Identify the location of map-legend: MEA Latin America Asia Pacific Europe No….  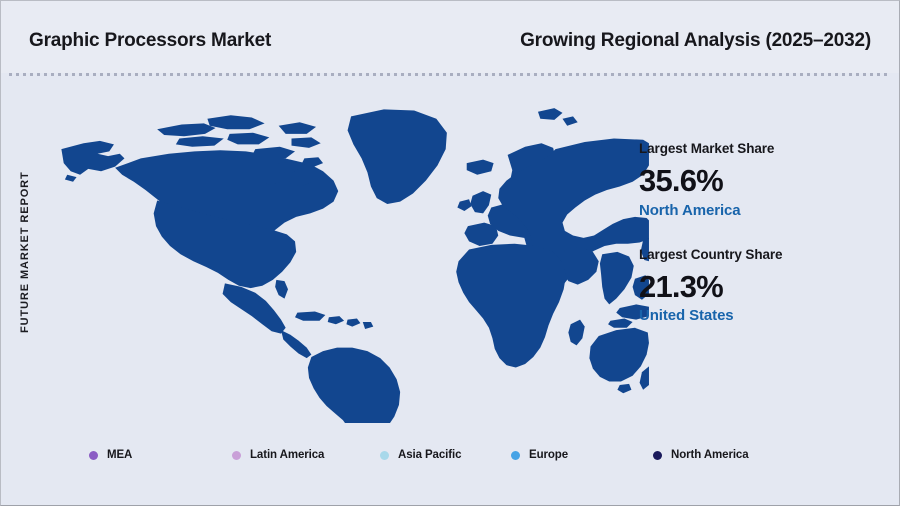
(419, 455).